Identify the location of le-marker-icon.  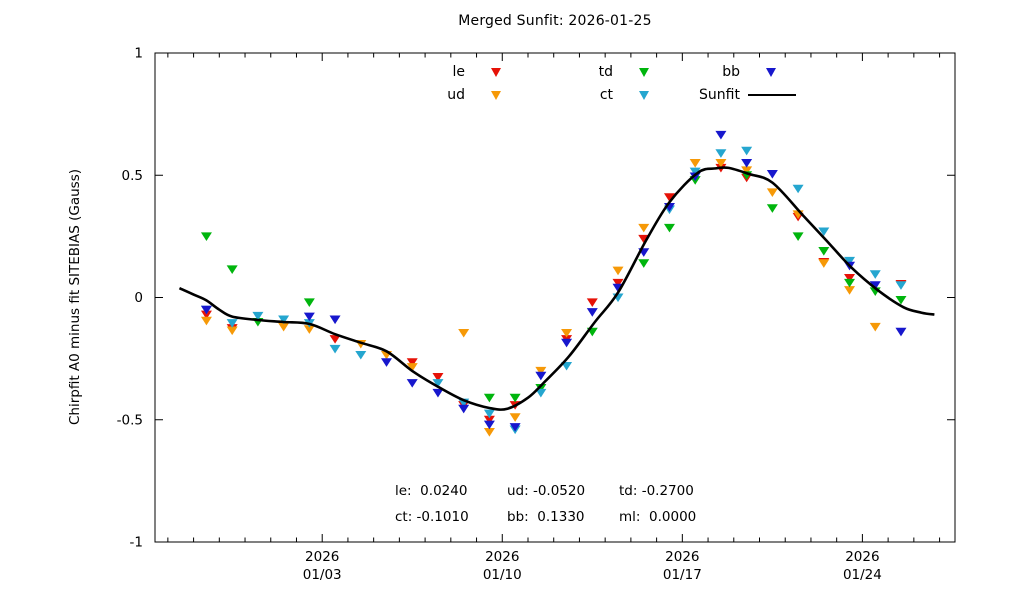
(496, 72).